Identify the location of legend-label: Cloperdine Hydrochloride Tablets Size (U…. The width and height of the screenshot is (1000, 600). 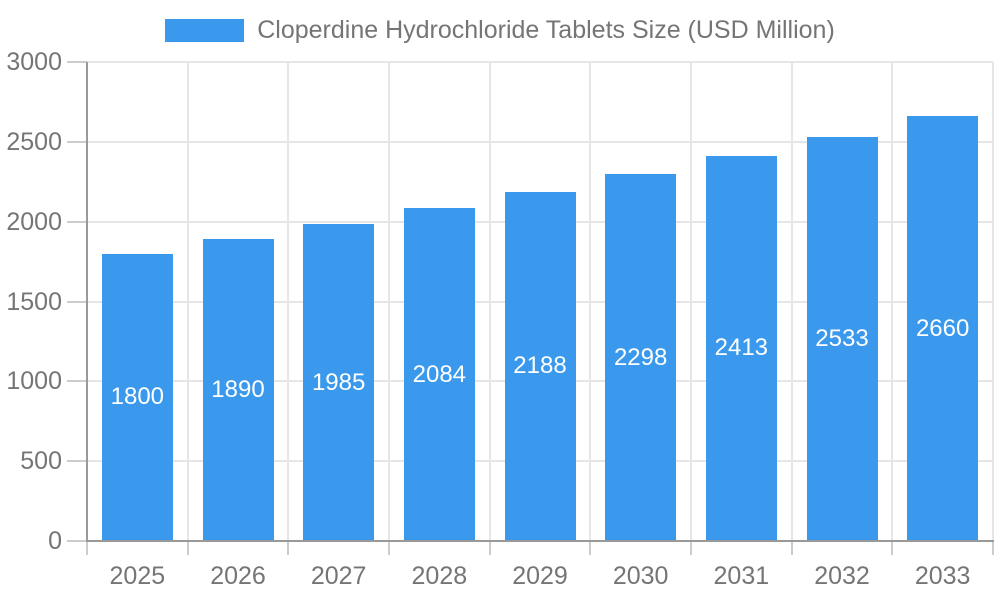
(546, 30).